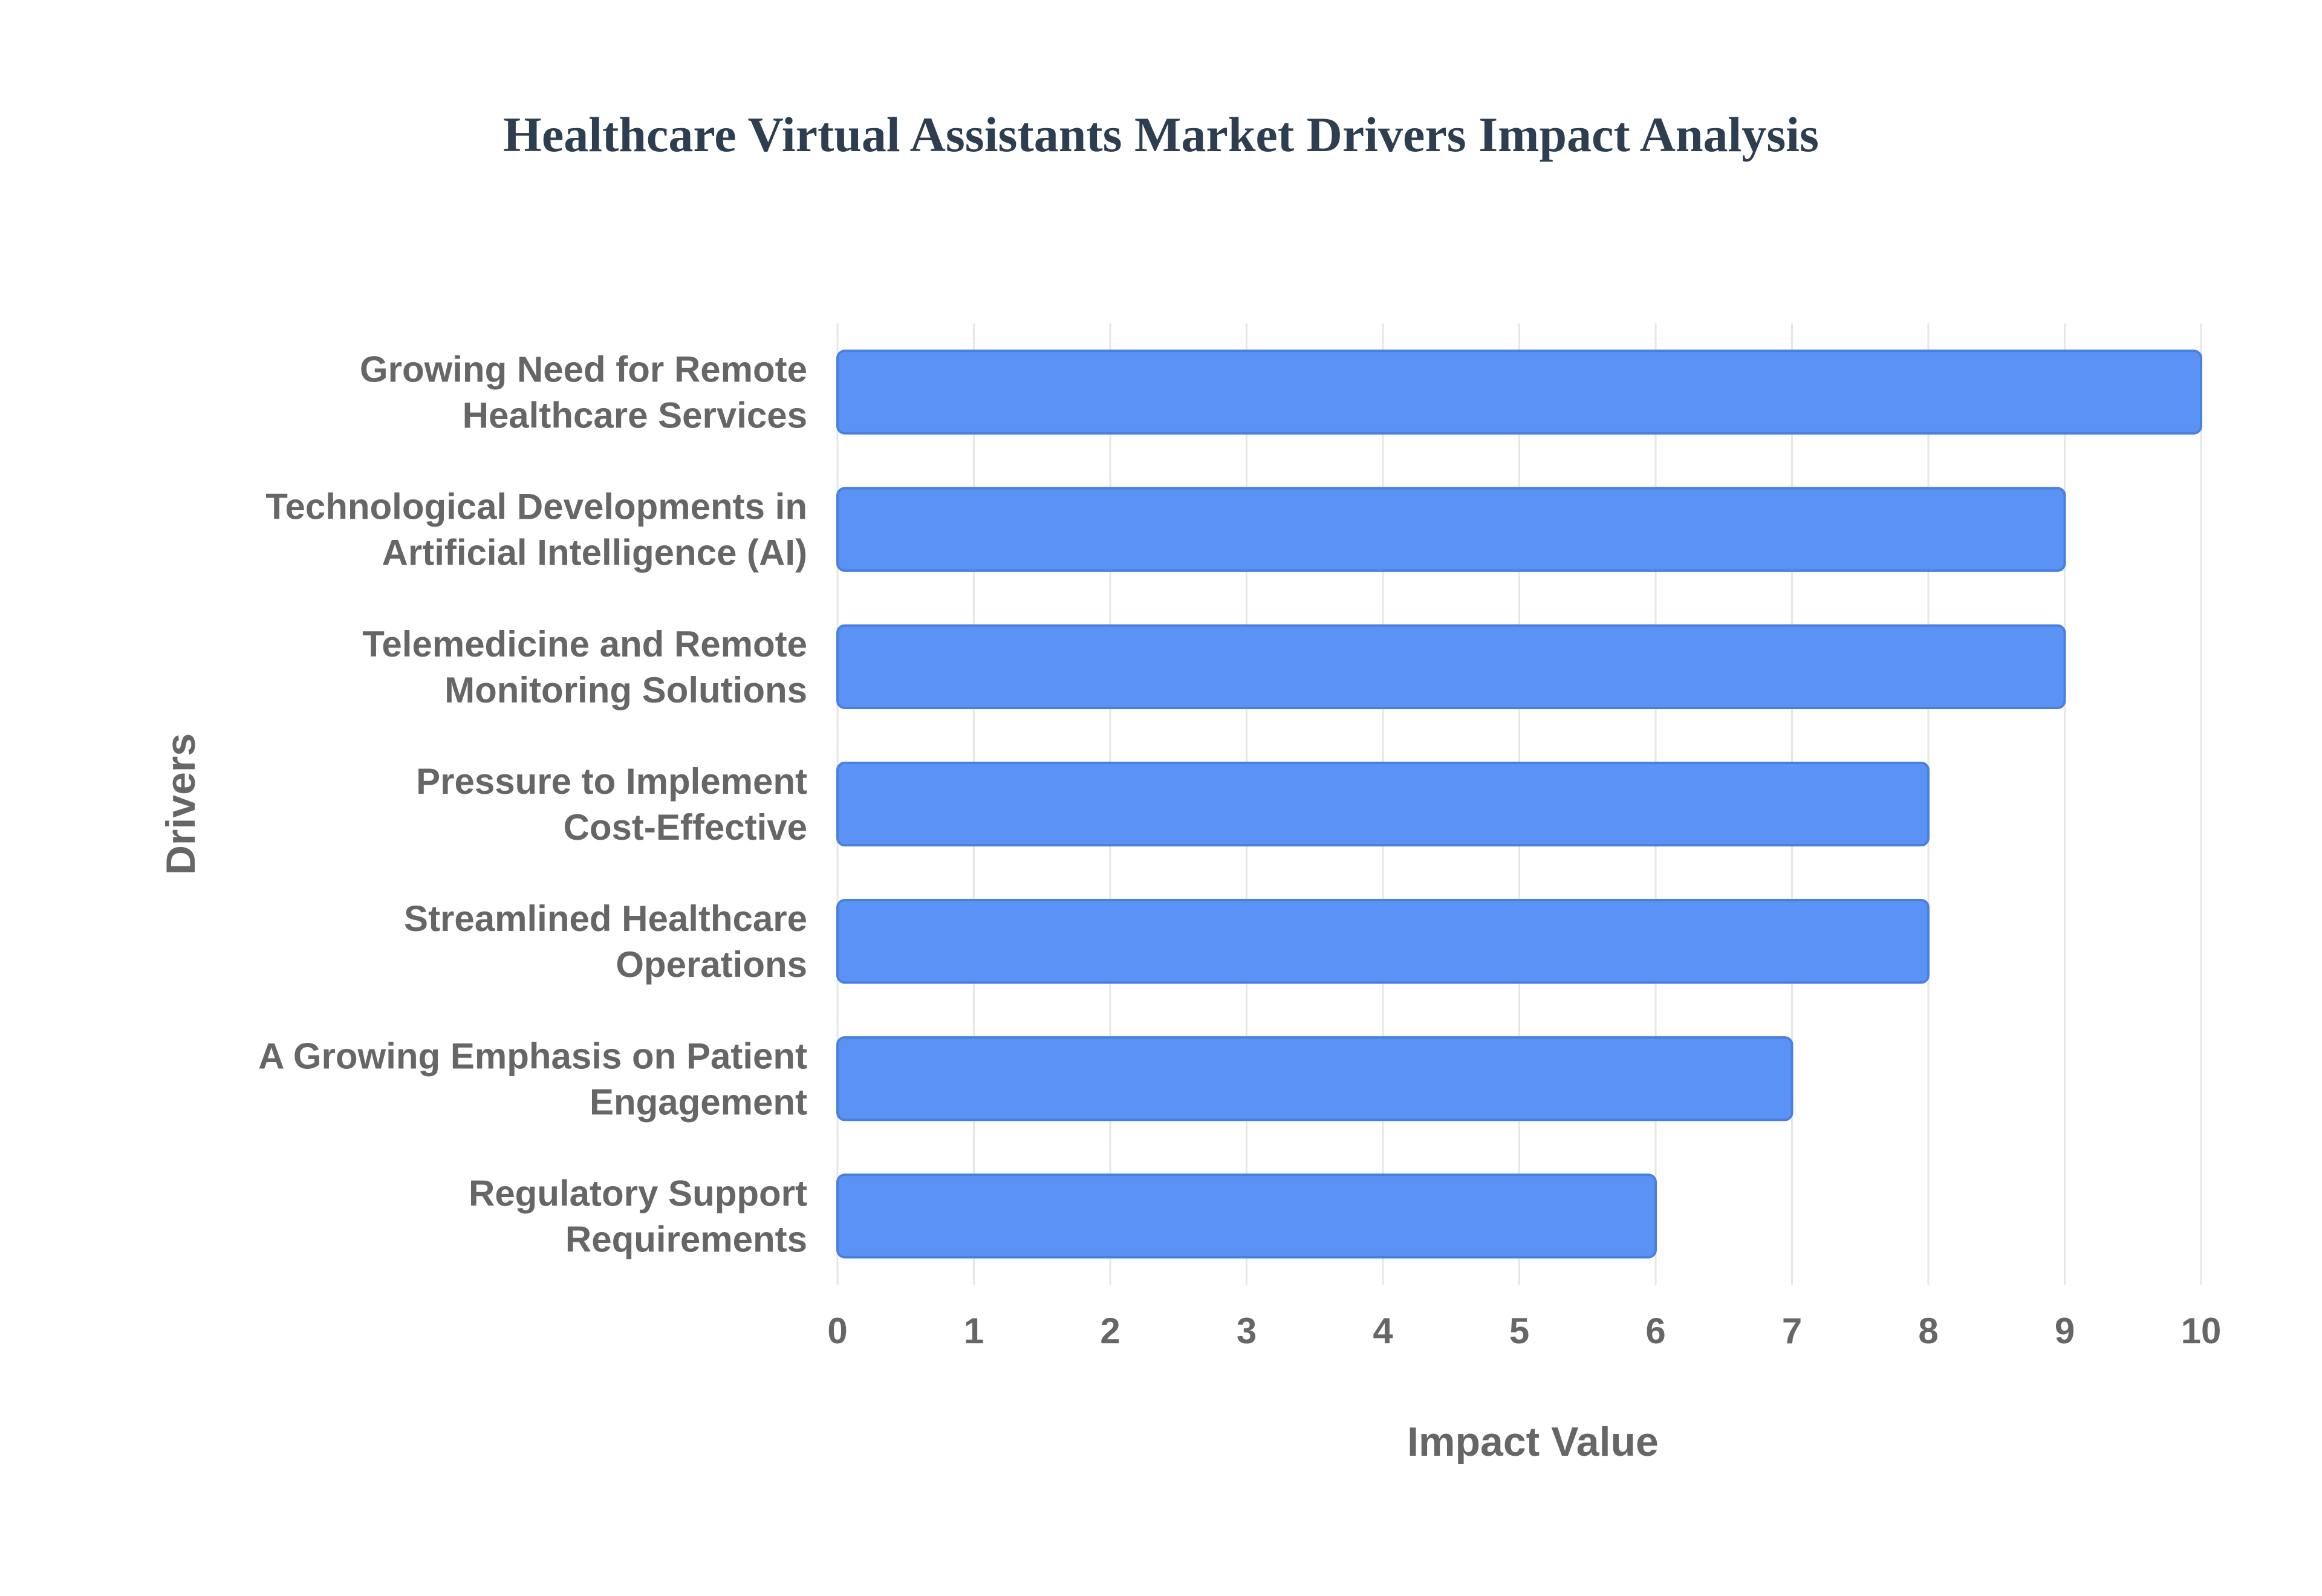 The image size is (2322, 1596). What do you see at coordinates (1383, 1331) in the screenshot?
I see `x-tick-label: 4` at bounding box center [1383, 1331].